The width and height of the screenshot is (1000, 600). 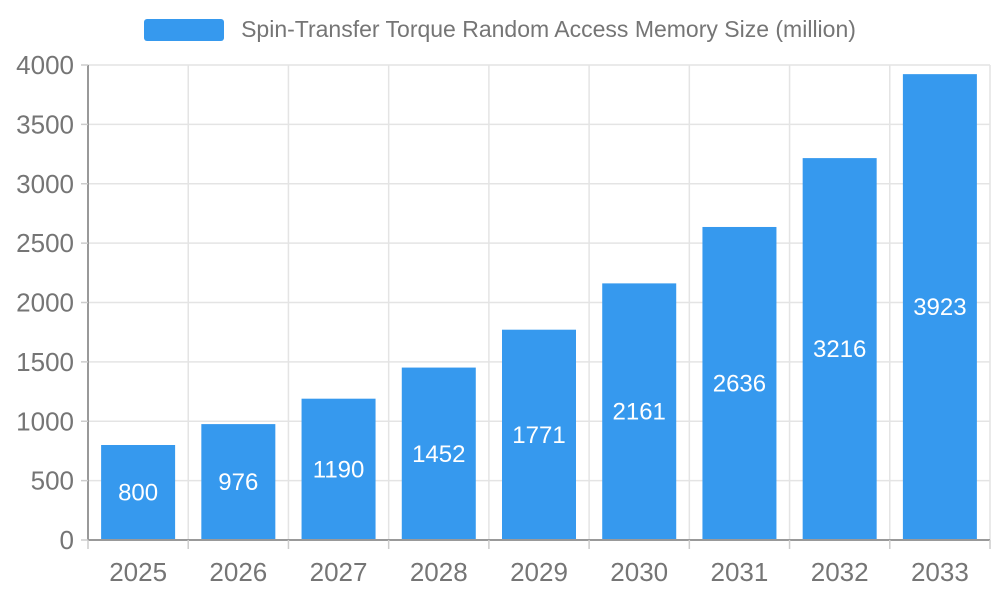 I want to click on x-axis-label: 2032, so click(x=840, y=572).